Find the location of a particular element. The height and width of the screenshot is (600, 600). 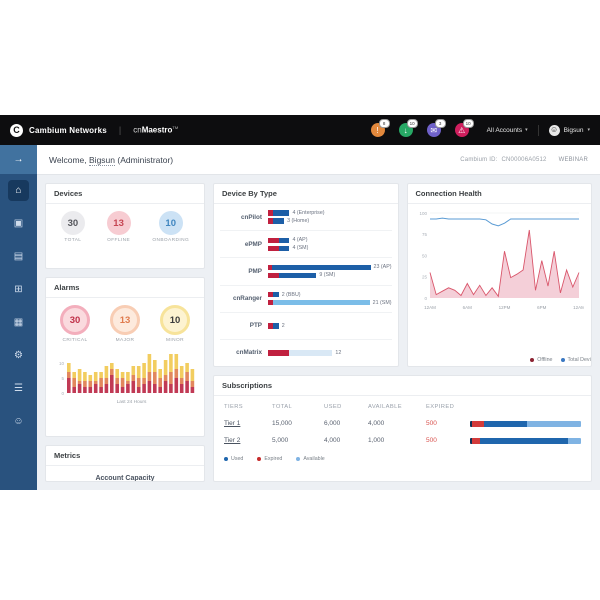

metrics-card-title: Metrics is located at coordinates (125, 456).